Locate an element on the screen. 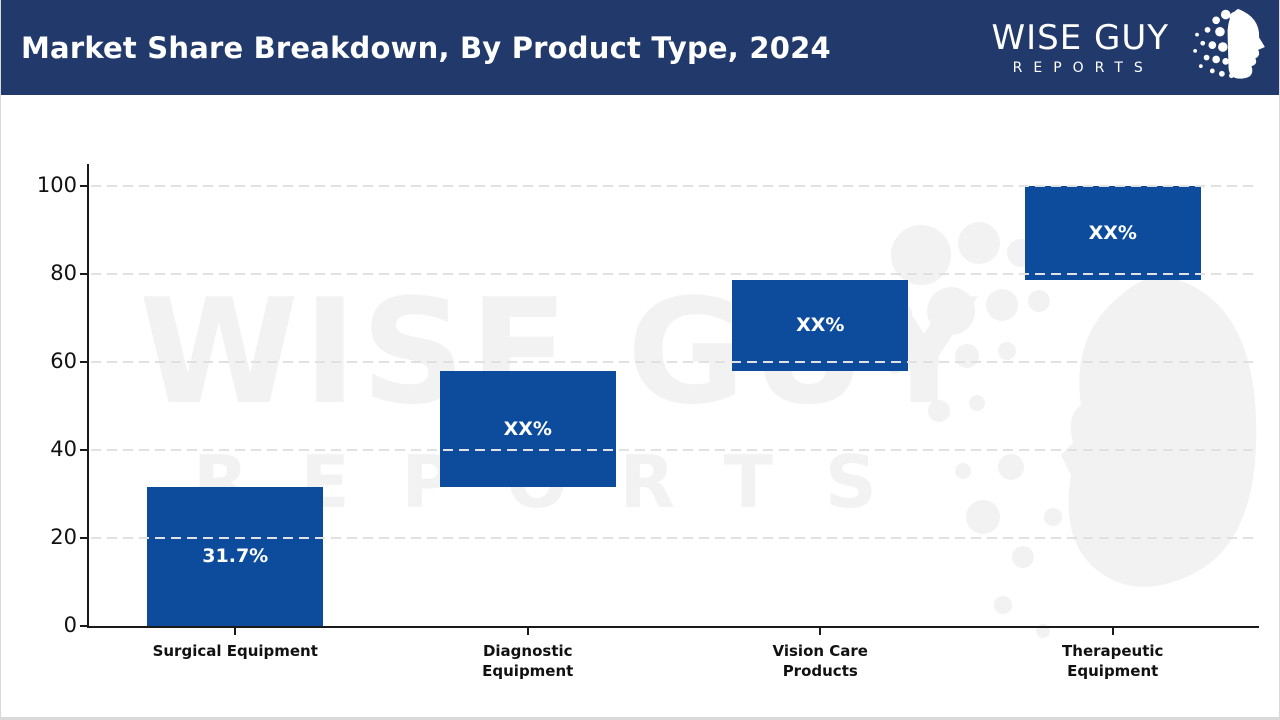  x-axis-category-label: Therapeutic Equipment is located at coordinates (1113, 661).